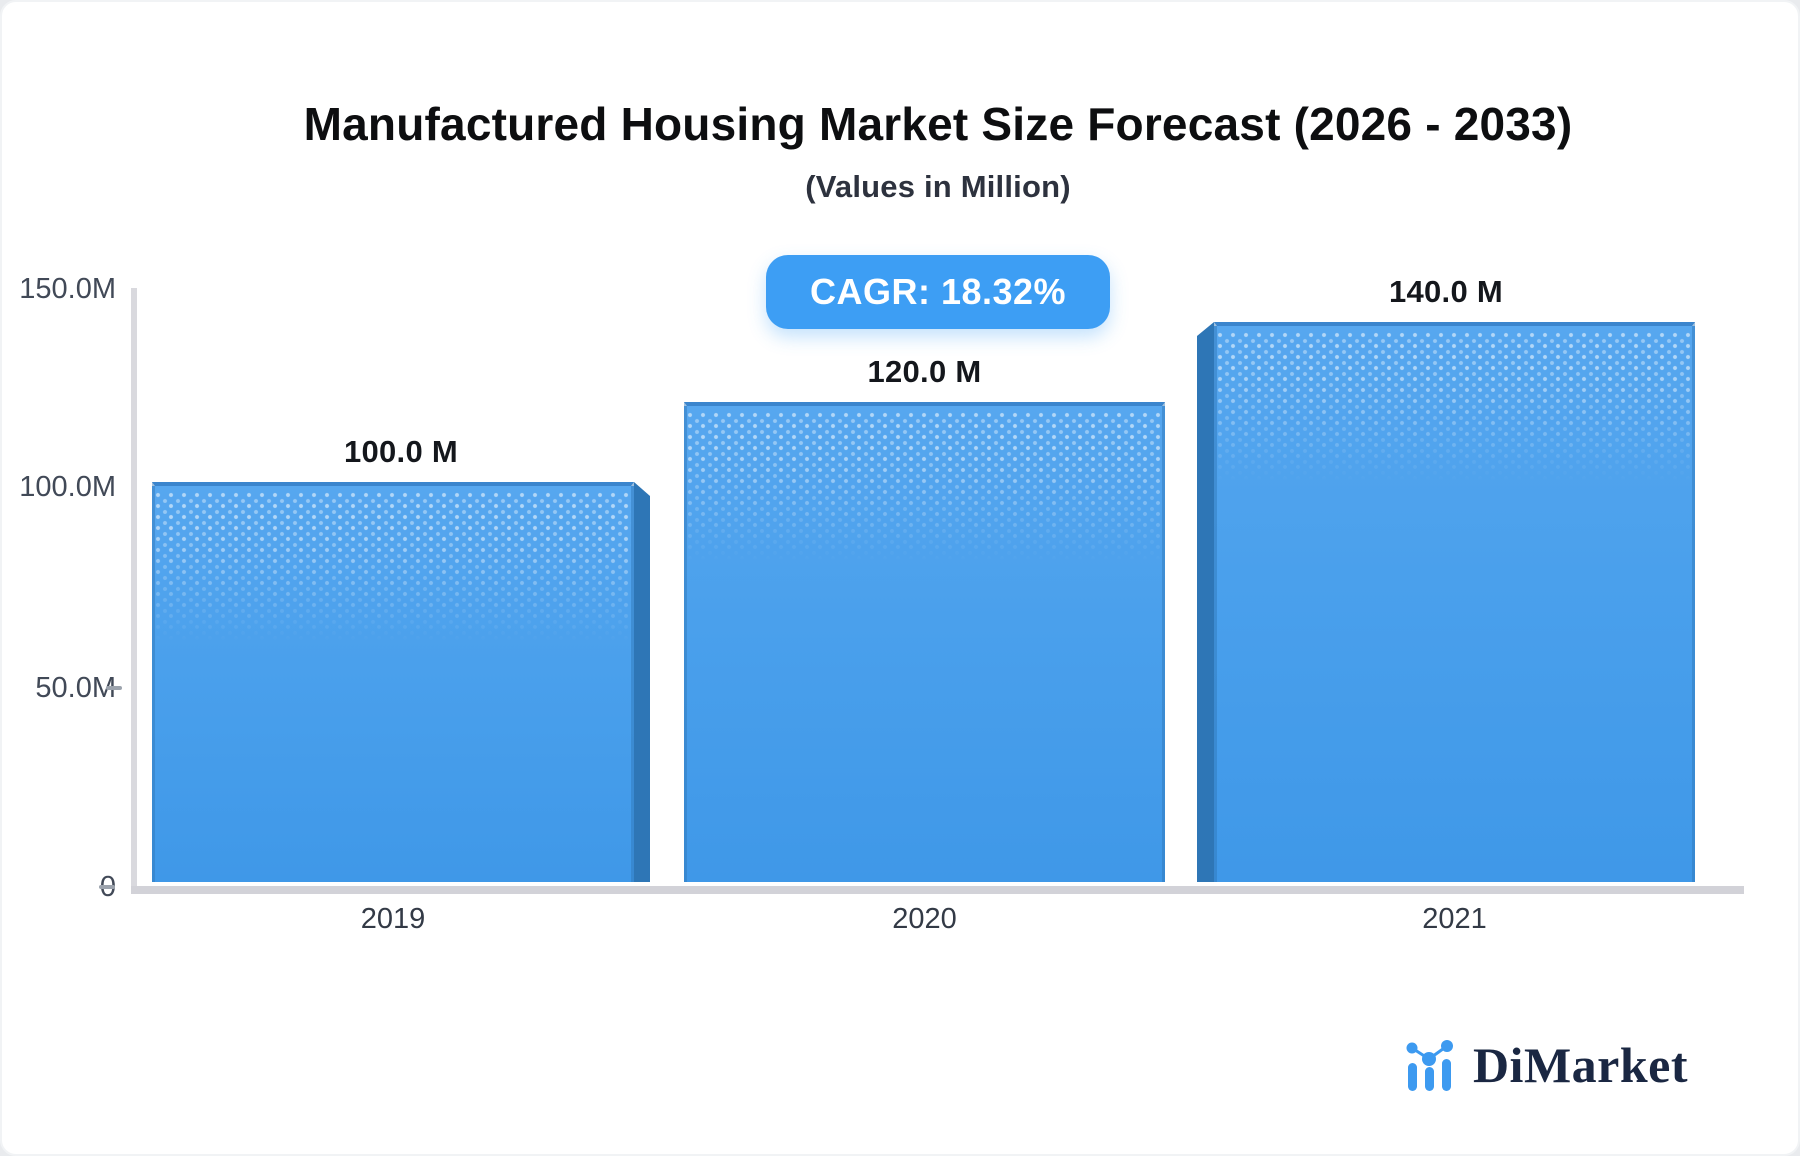  Describe the element at coordinates (938, 186) in the screenshot. I see `chart-subtitle: (Values in Million)` at that location.